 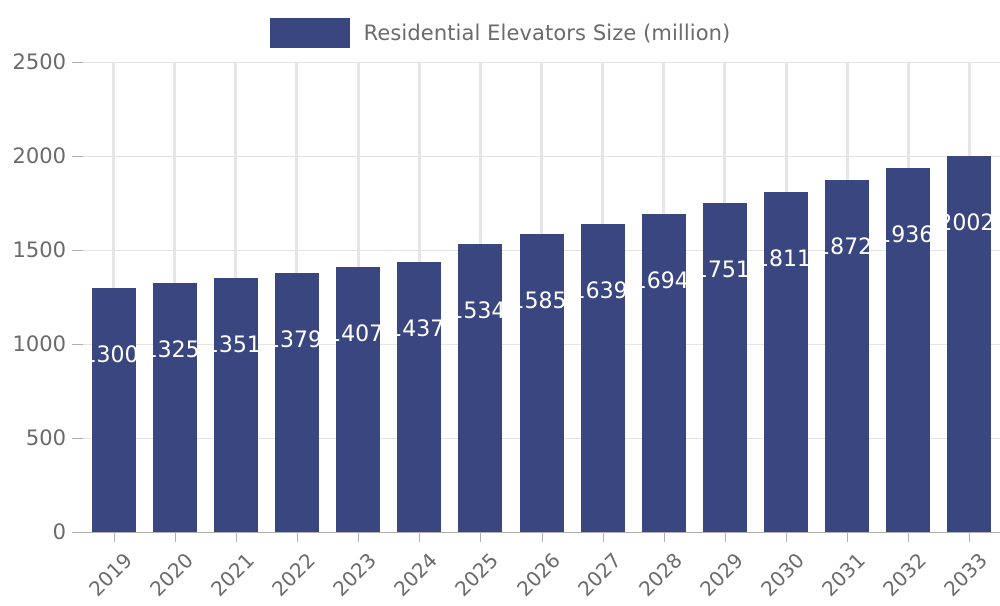 What do you see at coordinates (721, 574) in the screenshot?
I see `x-axis-label: 2029` at bounding box center [721, 574].